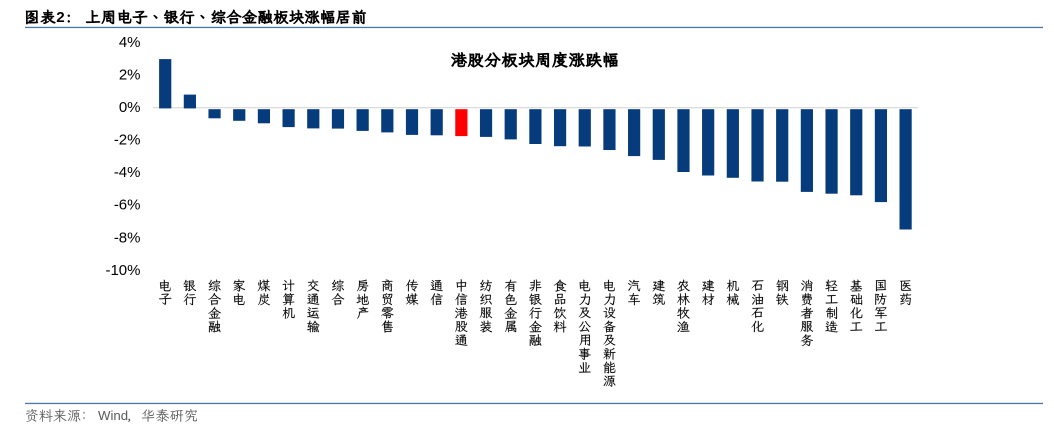 This screenshot has height=431, width=1054. What do you see at coordinates (127, 205) in the screenshot?
I see `svg-text: -6%` at bounding box center [127, 205].